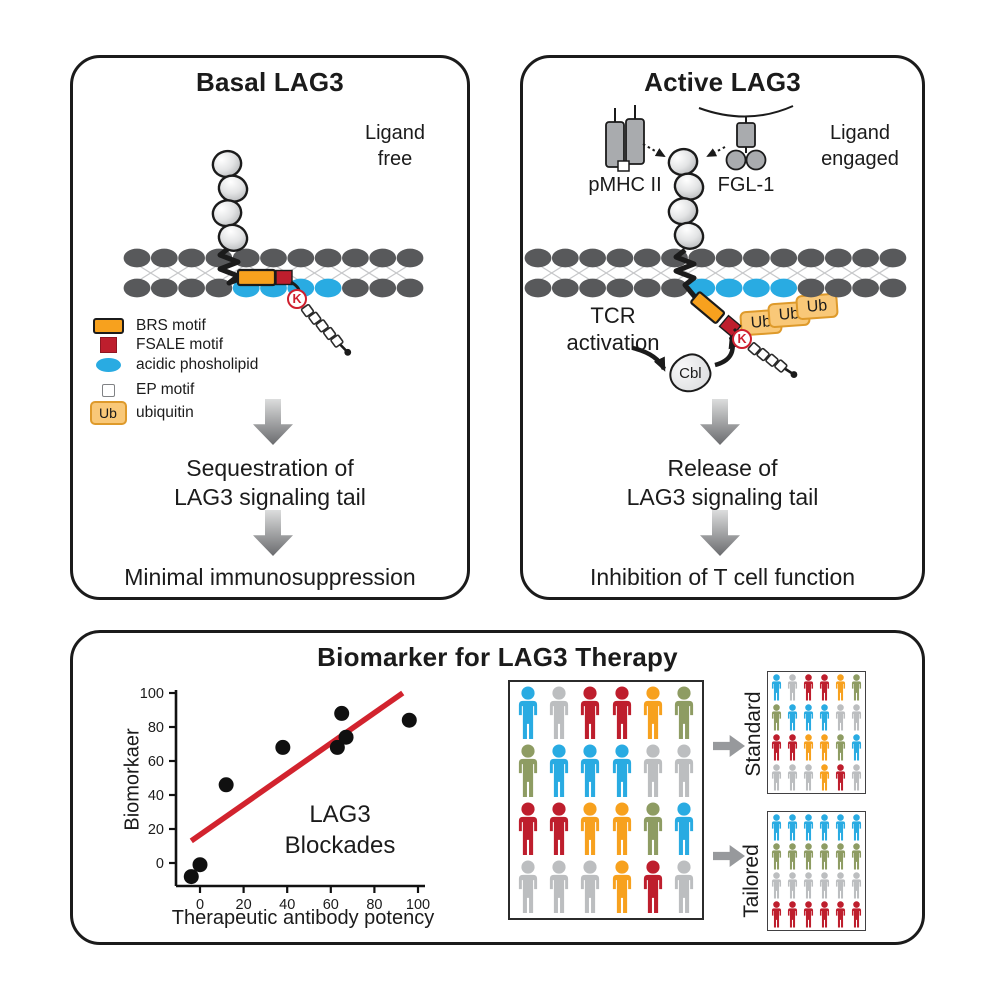 The width and height of the screenshot is (996, 996). I want to click on standard-grid, so click(816, 732).